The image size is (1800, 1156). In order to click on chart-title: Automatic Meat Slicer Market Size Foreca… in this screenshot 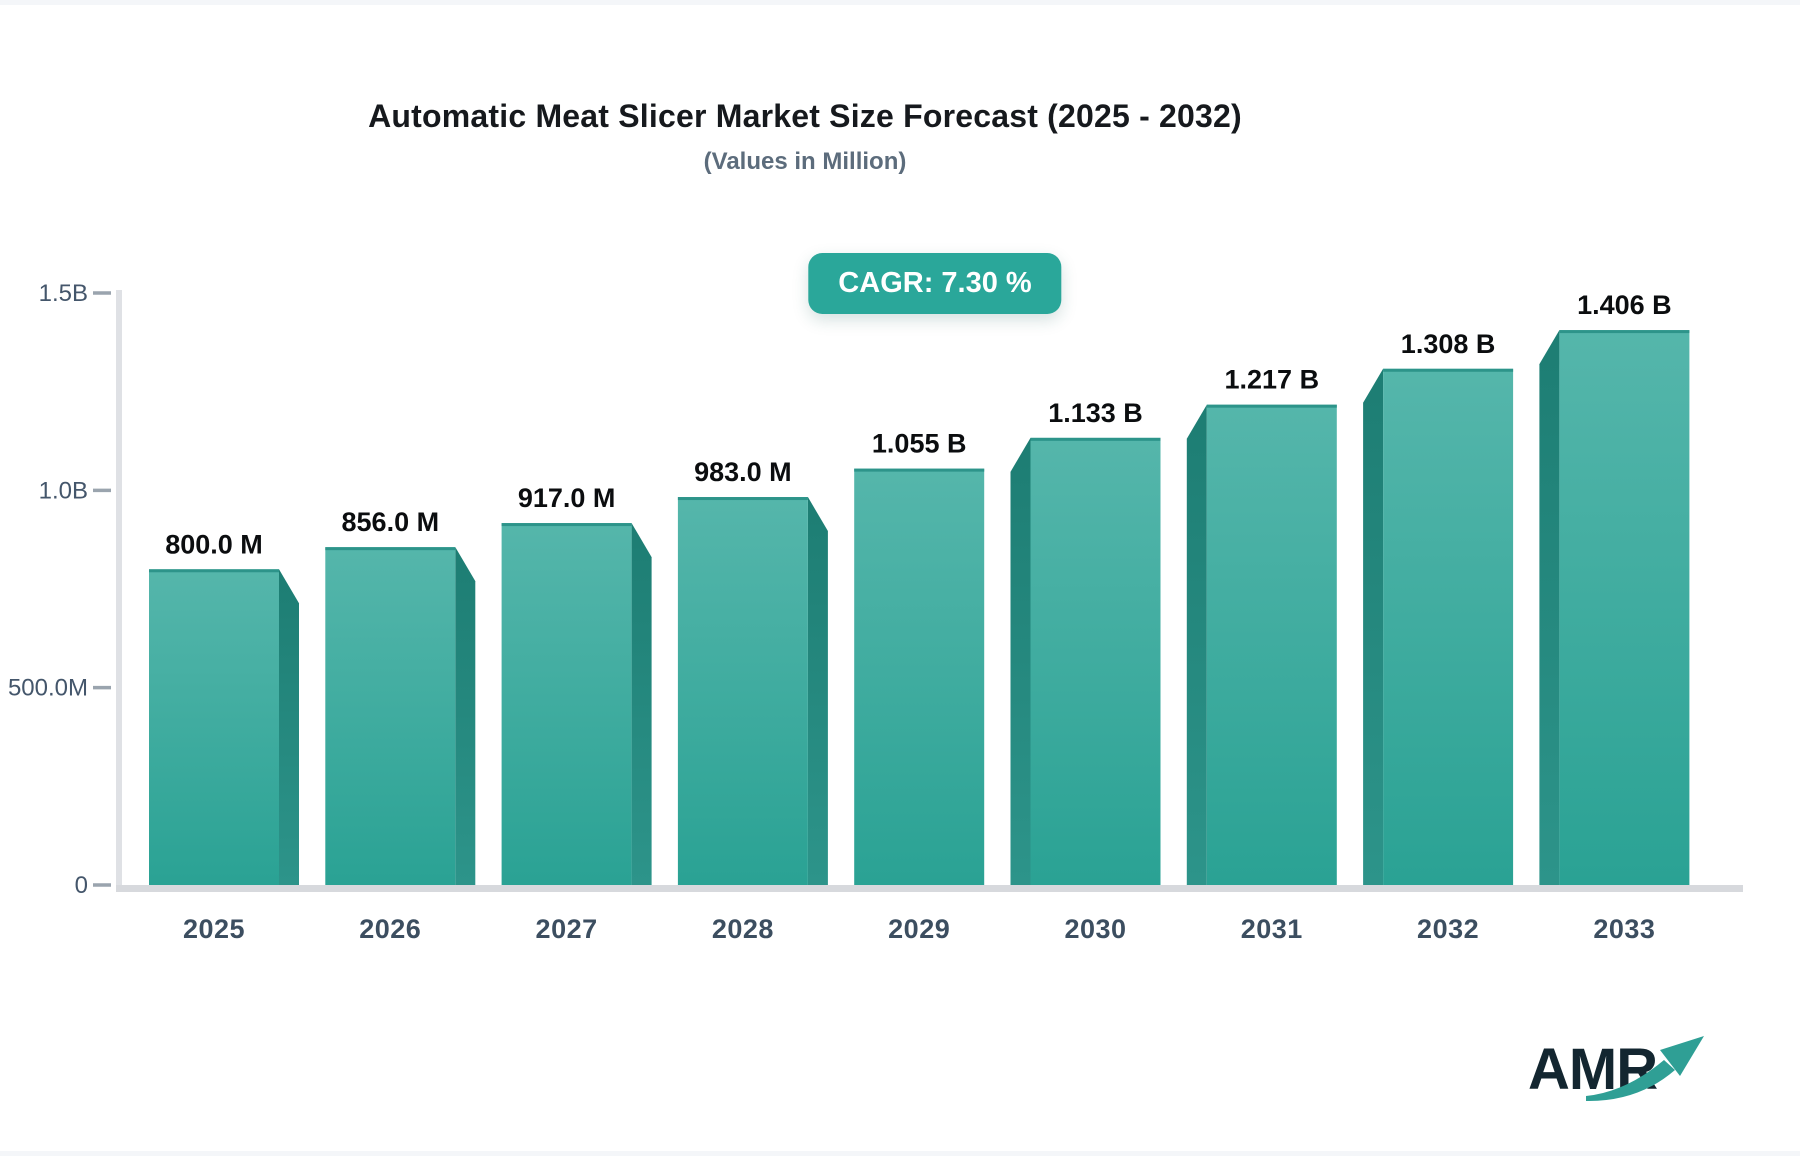, I will do `click(805, 116)`.